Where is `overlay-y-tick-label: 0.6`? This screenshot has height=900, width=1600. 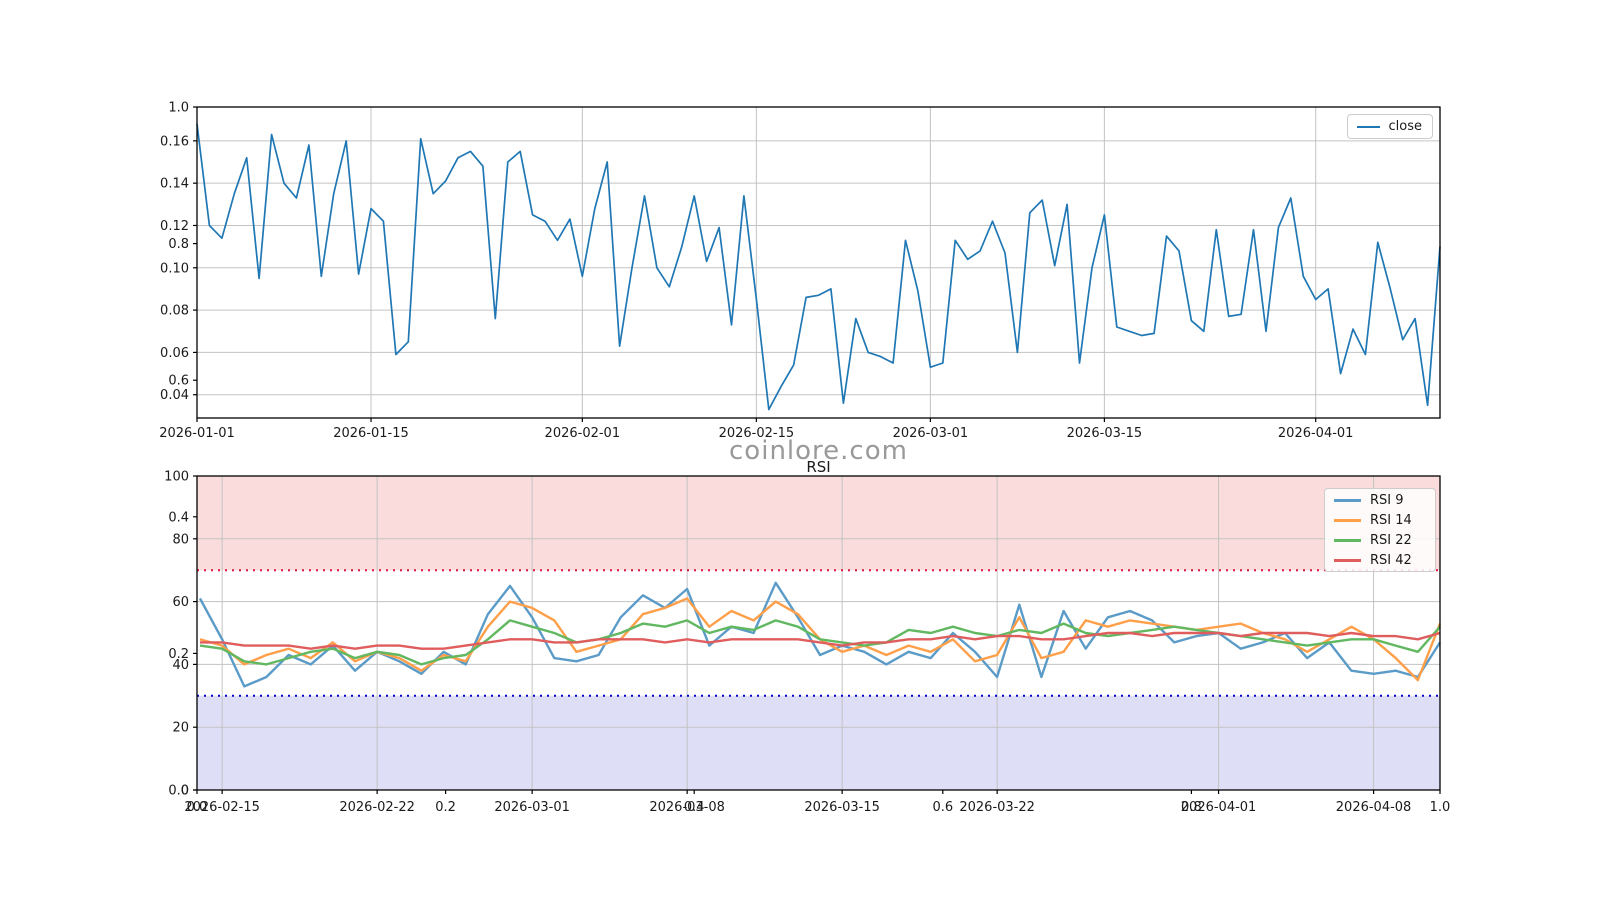 overlay-y-tick-label: 0.6 is located at coordinates (178, 381).